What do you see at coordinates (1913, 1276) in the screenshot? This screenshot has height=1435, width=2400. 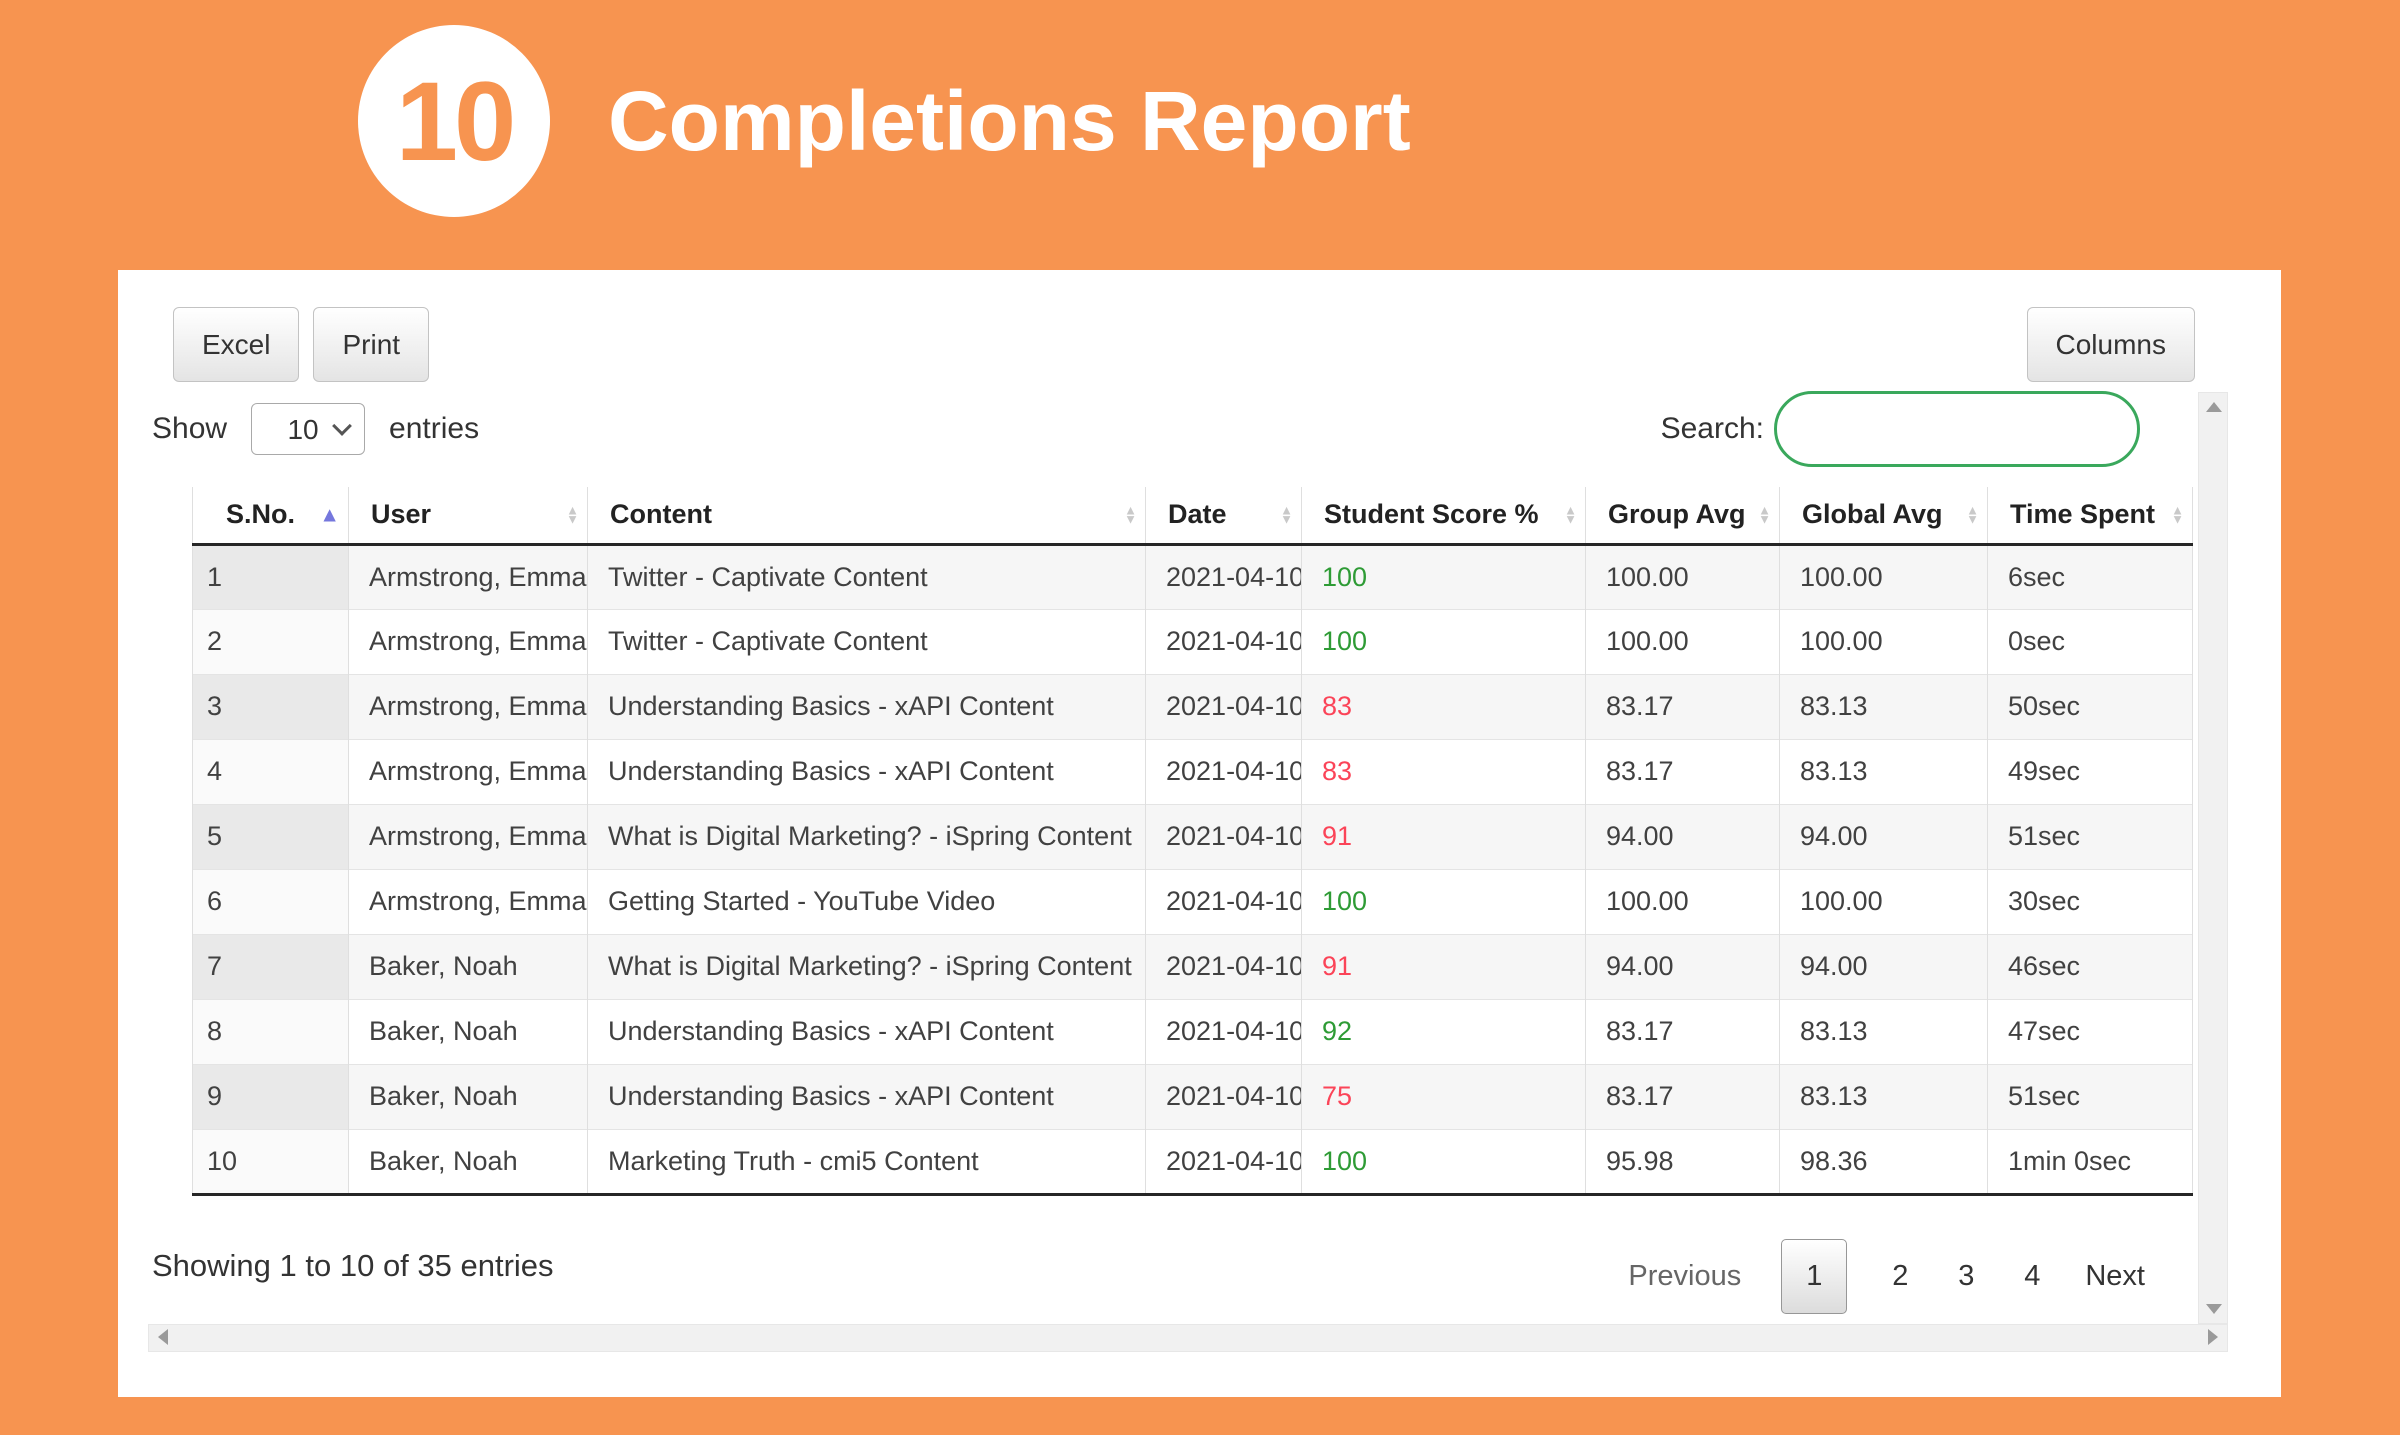 I see `pagination-pages: 1 2 3 4` at bounding box center [1913, 1276].